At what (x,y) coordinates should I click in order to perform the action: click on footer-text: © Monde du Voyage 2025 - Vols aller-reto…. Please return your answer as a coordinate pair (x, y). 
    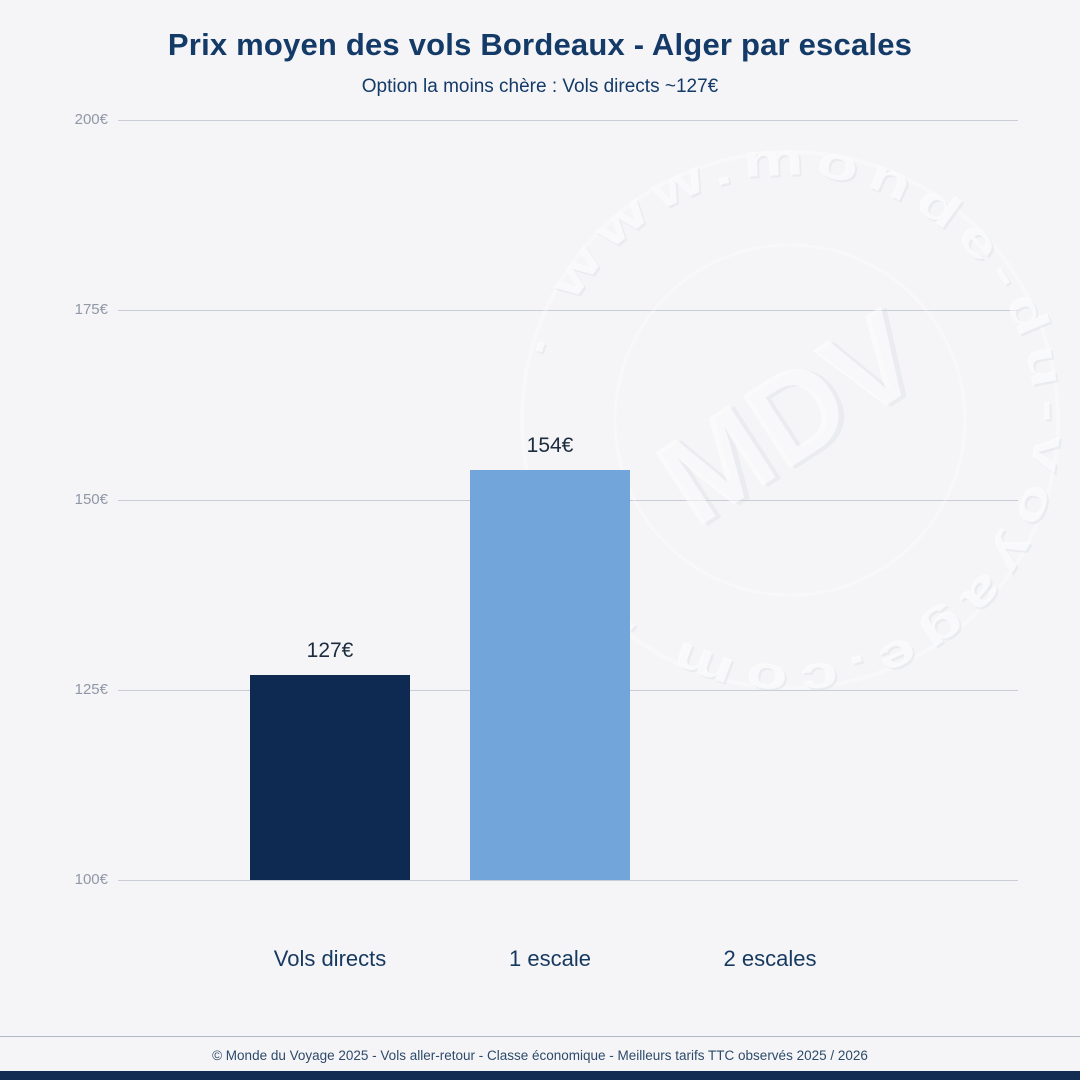
    Looking at the image, I should click on (540, 1055).